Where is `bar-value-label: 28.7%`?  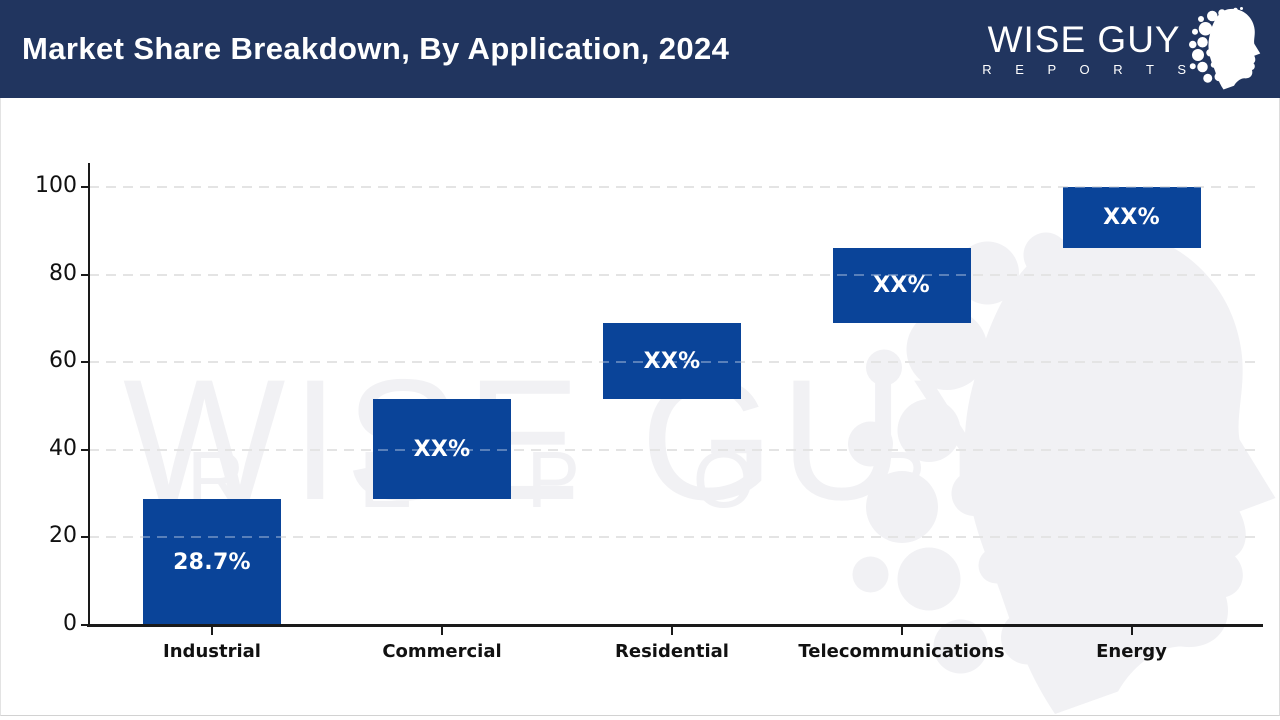 bar-value-label: 28.7% is located at coordinates (212, 562).